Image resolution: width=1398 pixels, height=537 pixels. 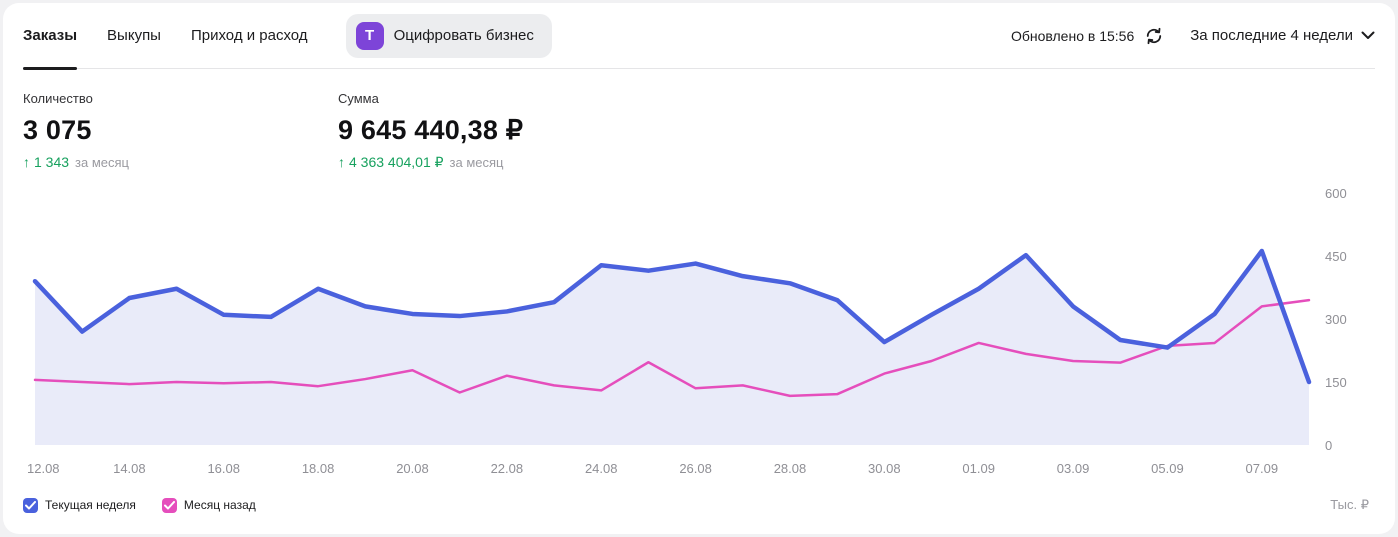 What do you see at coordinates (396, 162) in the screenshot?
I see `stat-sum-delta-value: 4 363 404,01 ₽` at bounding box center [396, 162].